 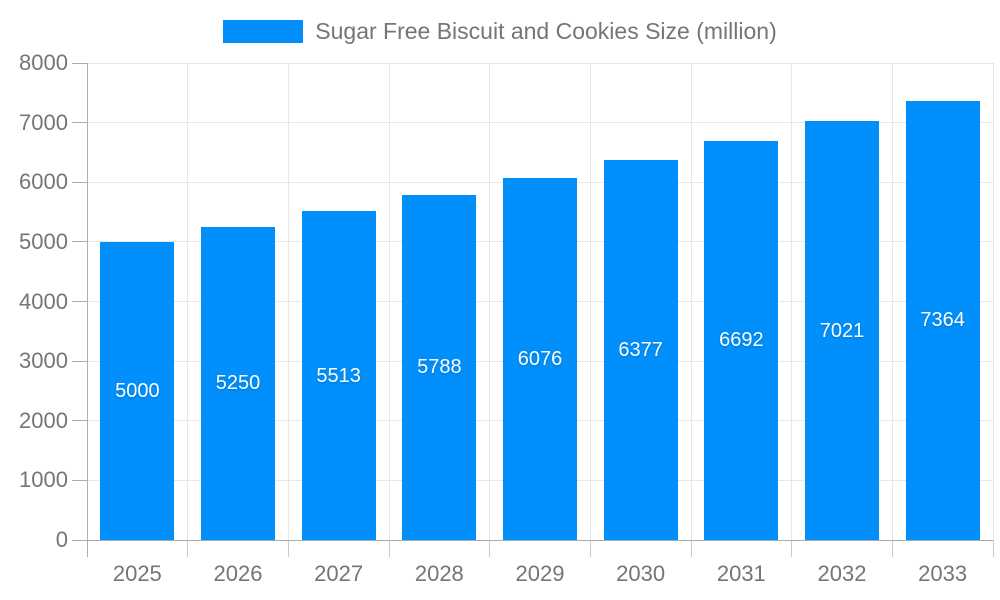 What do you see at coordinates (741, 573) in the screenshot?
I see `x-axis-label: 2031` at bounding box center [741, 573].